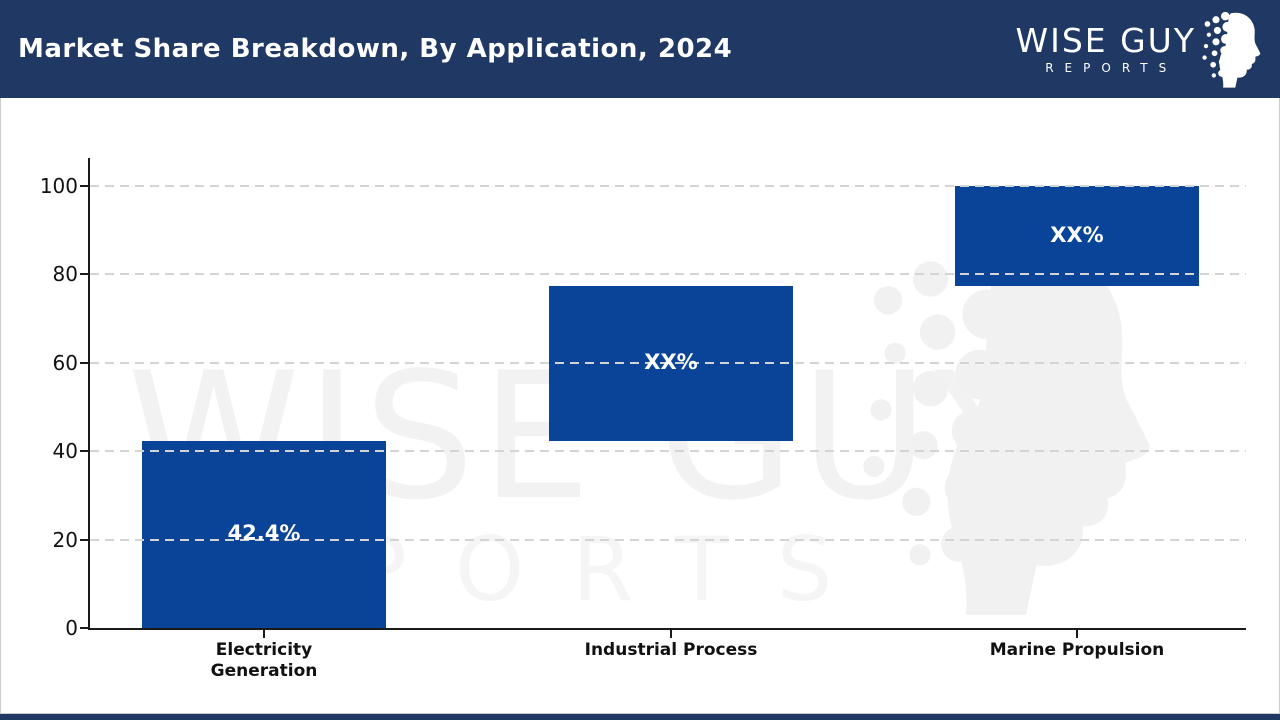 The image size is (1280, 720). What do you see at coordinates (671, 650) in the screenshot?
I see `category-label: Industrial Process` at bounding box center [671, 650].